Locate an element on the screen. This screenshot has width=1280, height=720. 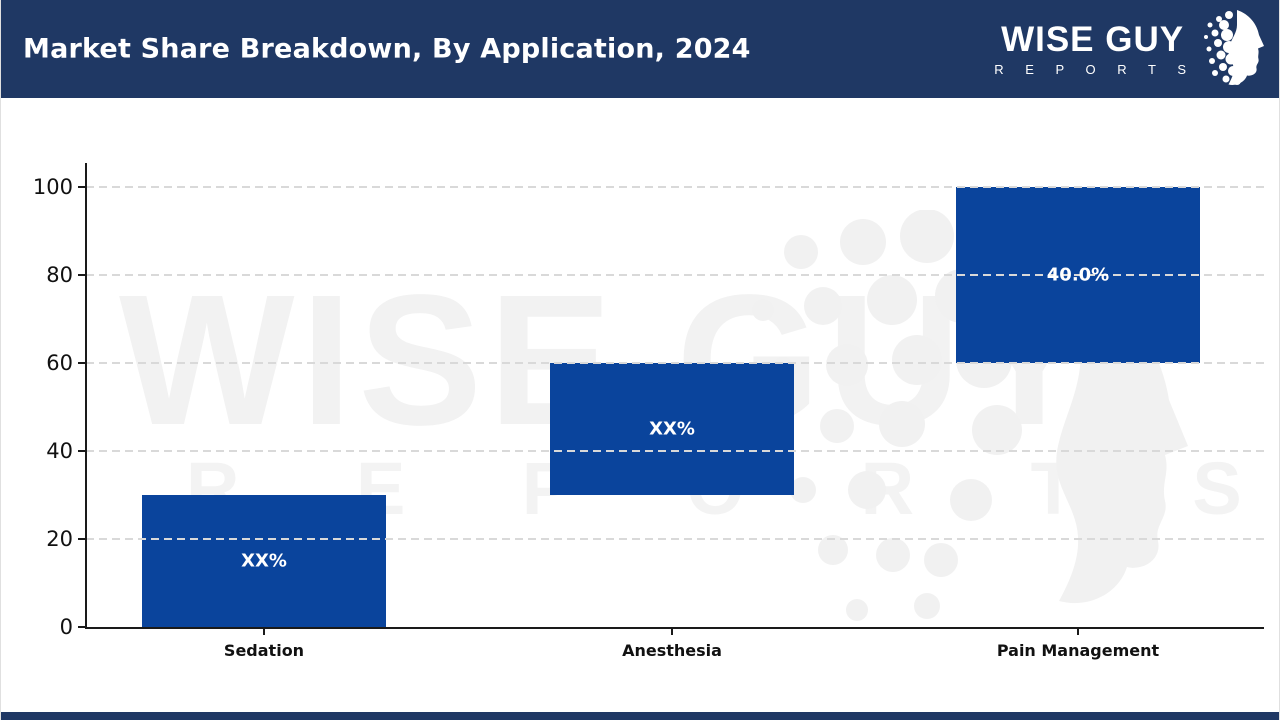
wise-guy-reports-logo: WISE GUY R E P O R T S is located at coordinates (1127, 49).